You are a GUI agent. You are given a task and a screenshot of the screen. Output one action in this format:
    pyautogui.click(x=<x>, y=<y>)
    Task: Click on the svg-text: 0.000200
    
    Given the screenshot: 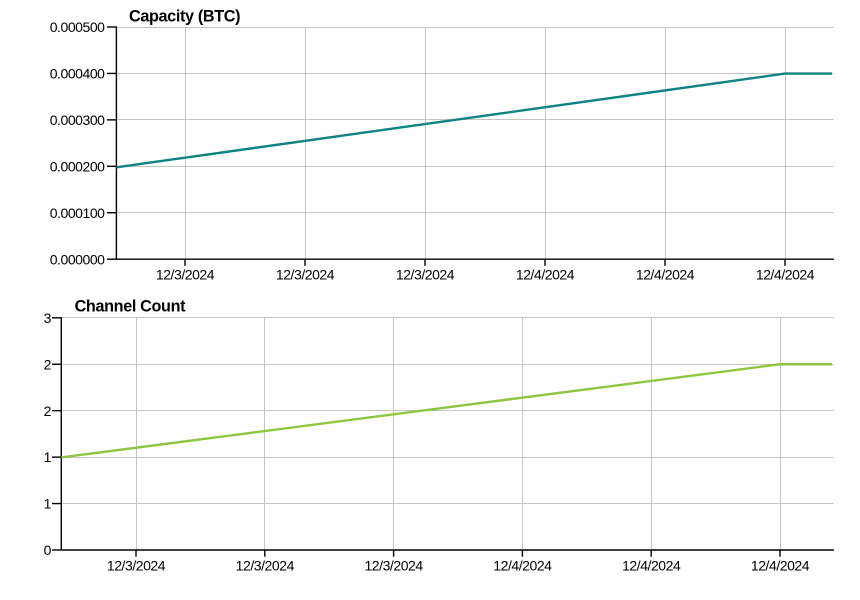 What is the action you would take?
    pyautogui.click(x=77, y=166)
    